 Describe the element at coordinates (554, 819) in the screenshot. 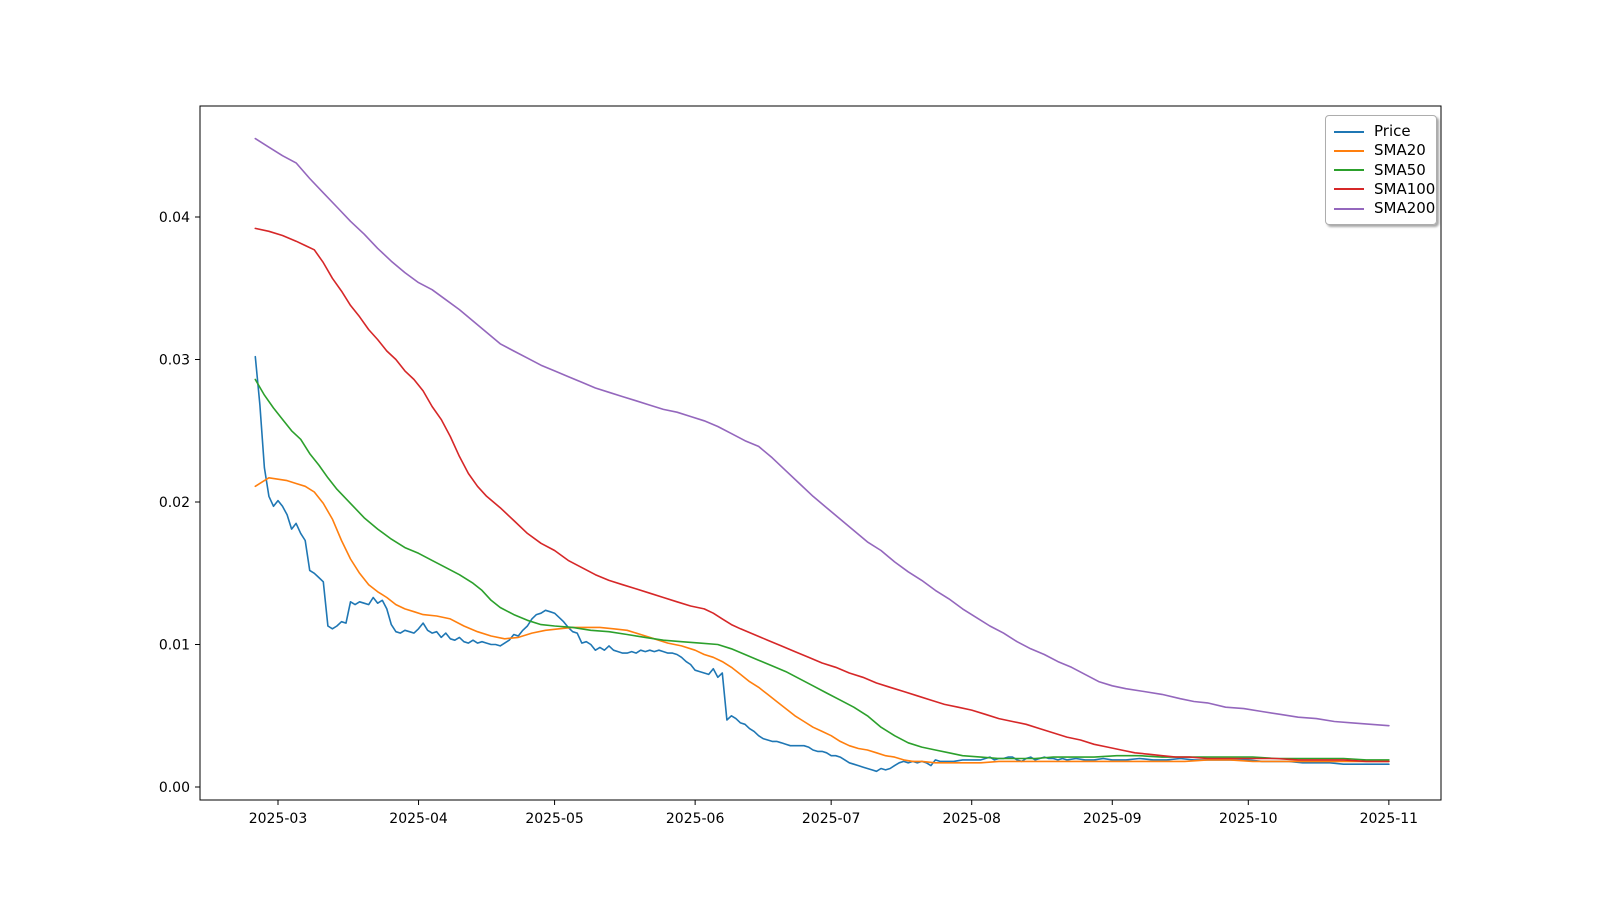

I see `x-tick-label: 2025-05` at that location.